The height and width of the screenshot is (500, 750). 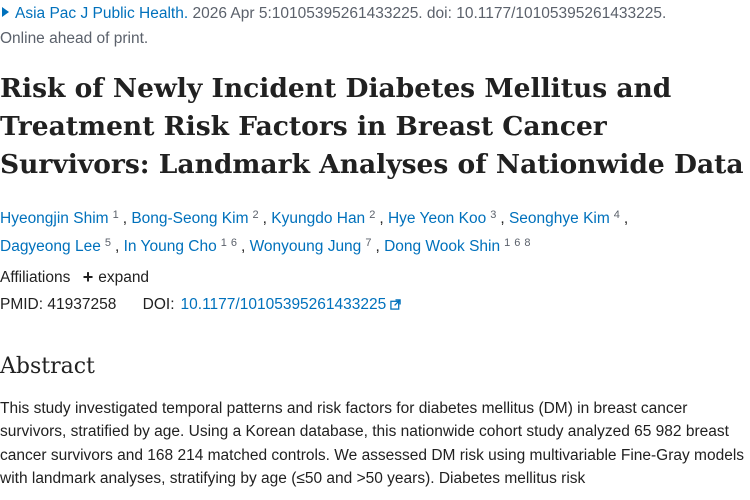 What do you see at coordinates (170, 246) in the screenshot?
I see `author-link: In Young Cho` at bounding box center [170, 246].